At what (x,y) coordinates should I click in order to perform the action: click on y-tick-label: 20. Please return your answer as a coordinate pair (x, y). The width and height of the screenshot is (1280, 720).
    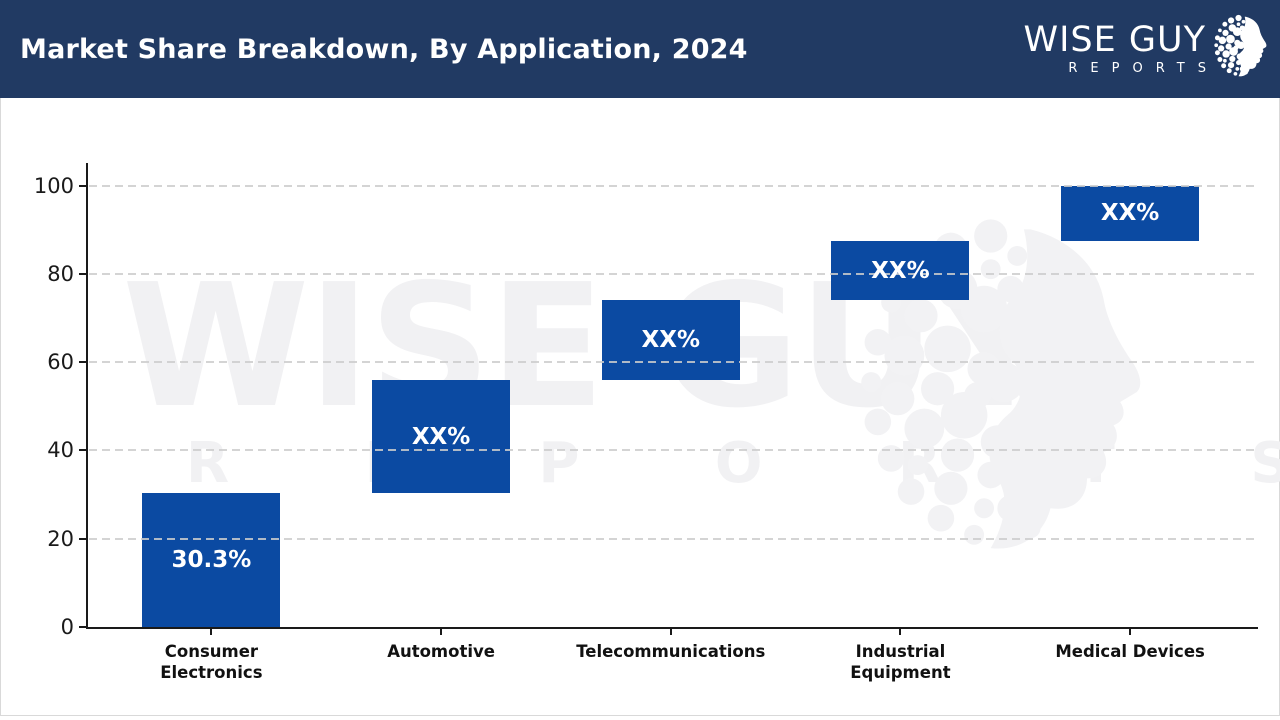
    Looking at the image, I should click on (60, 538).